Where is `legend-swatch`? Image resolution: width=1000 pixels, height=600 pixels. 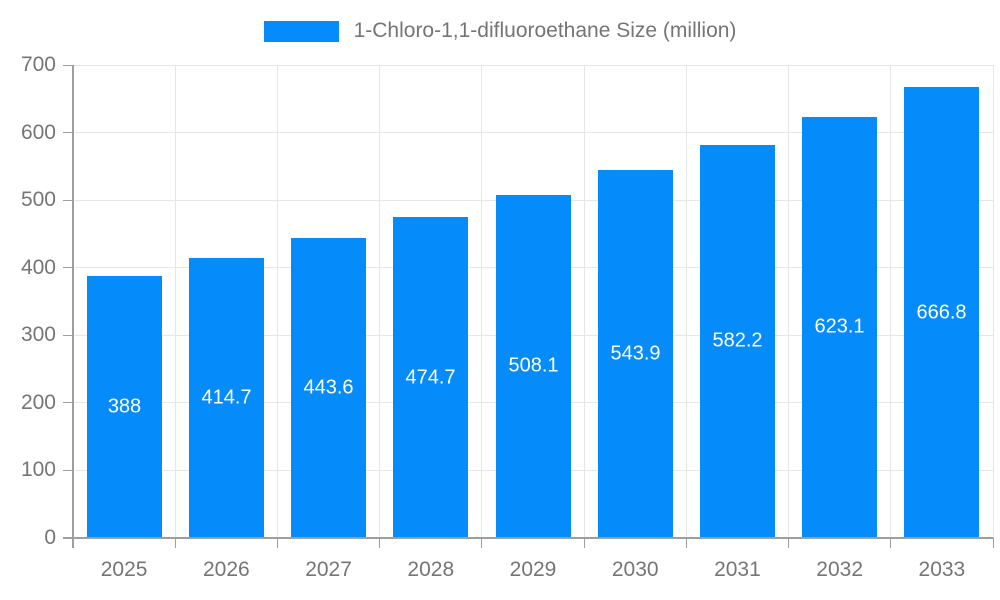 legend-swatch is located at coordinates (301, 31).